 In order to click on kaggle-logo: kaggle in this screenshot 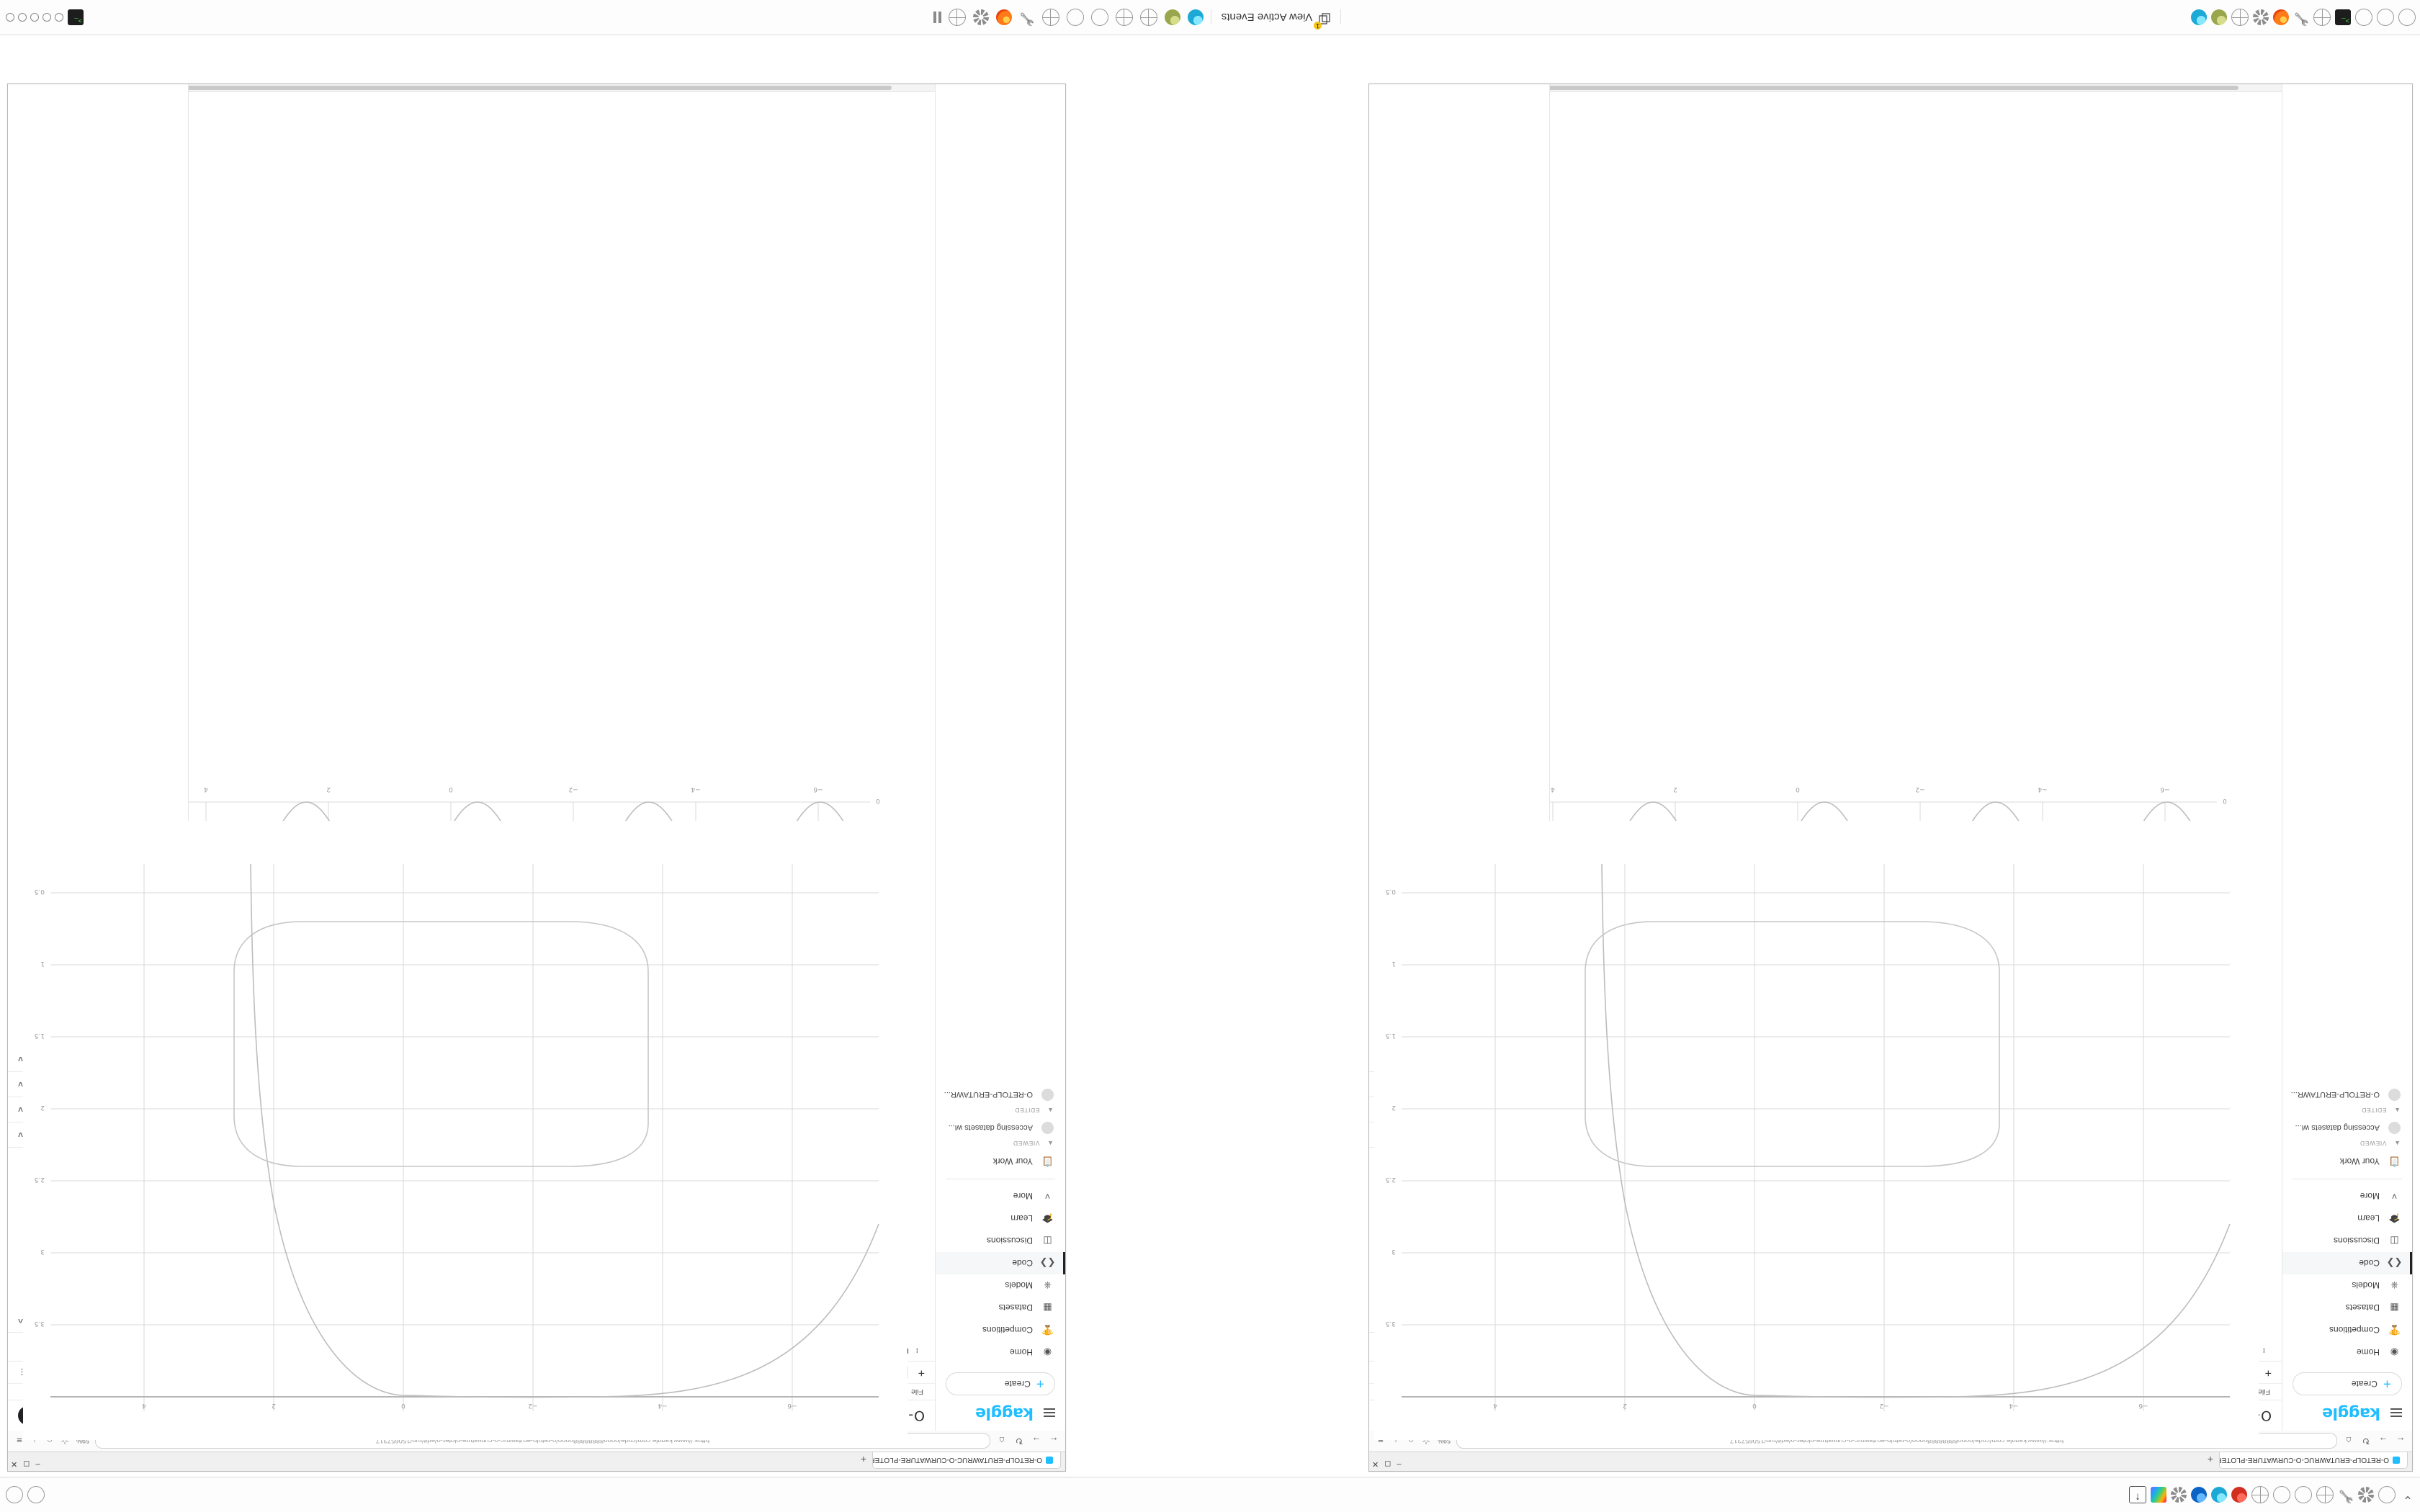, I will do `click(1004, 1413)`.